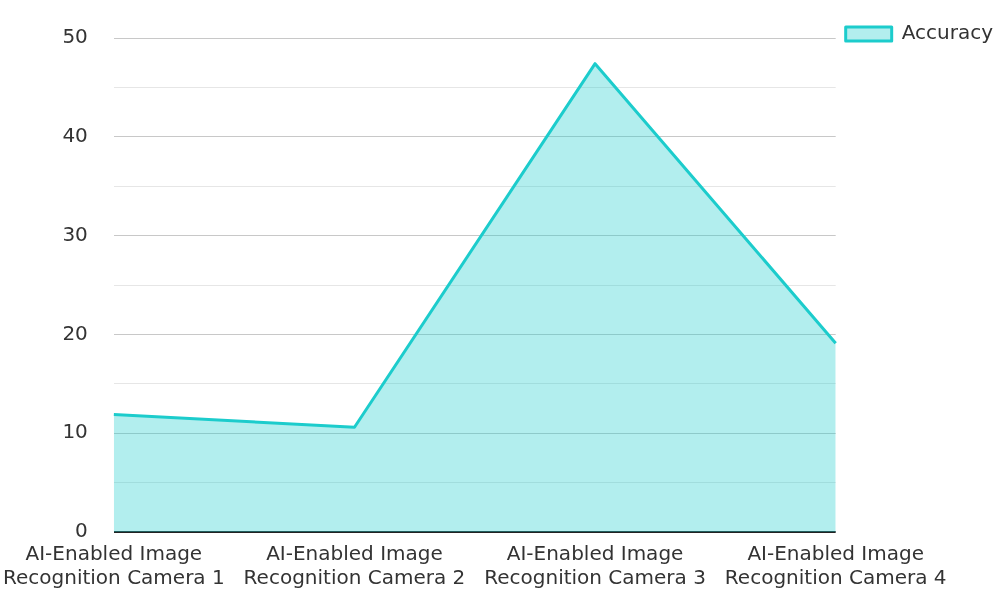 The image size is (1007, 594). Describe the element at coordinates (354, 565) in the screenshot. I see `x-tick-label: AI-Enabled Image Recognition Camera 2` at that location.